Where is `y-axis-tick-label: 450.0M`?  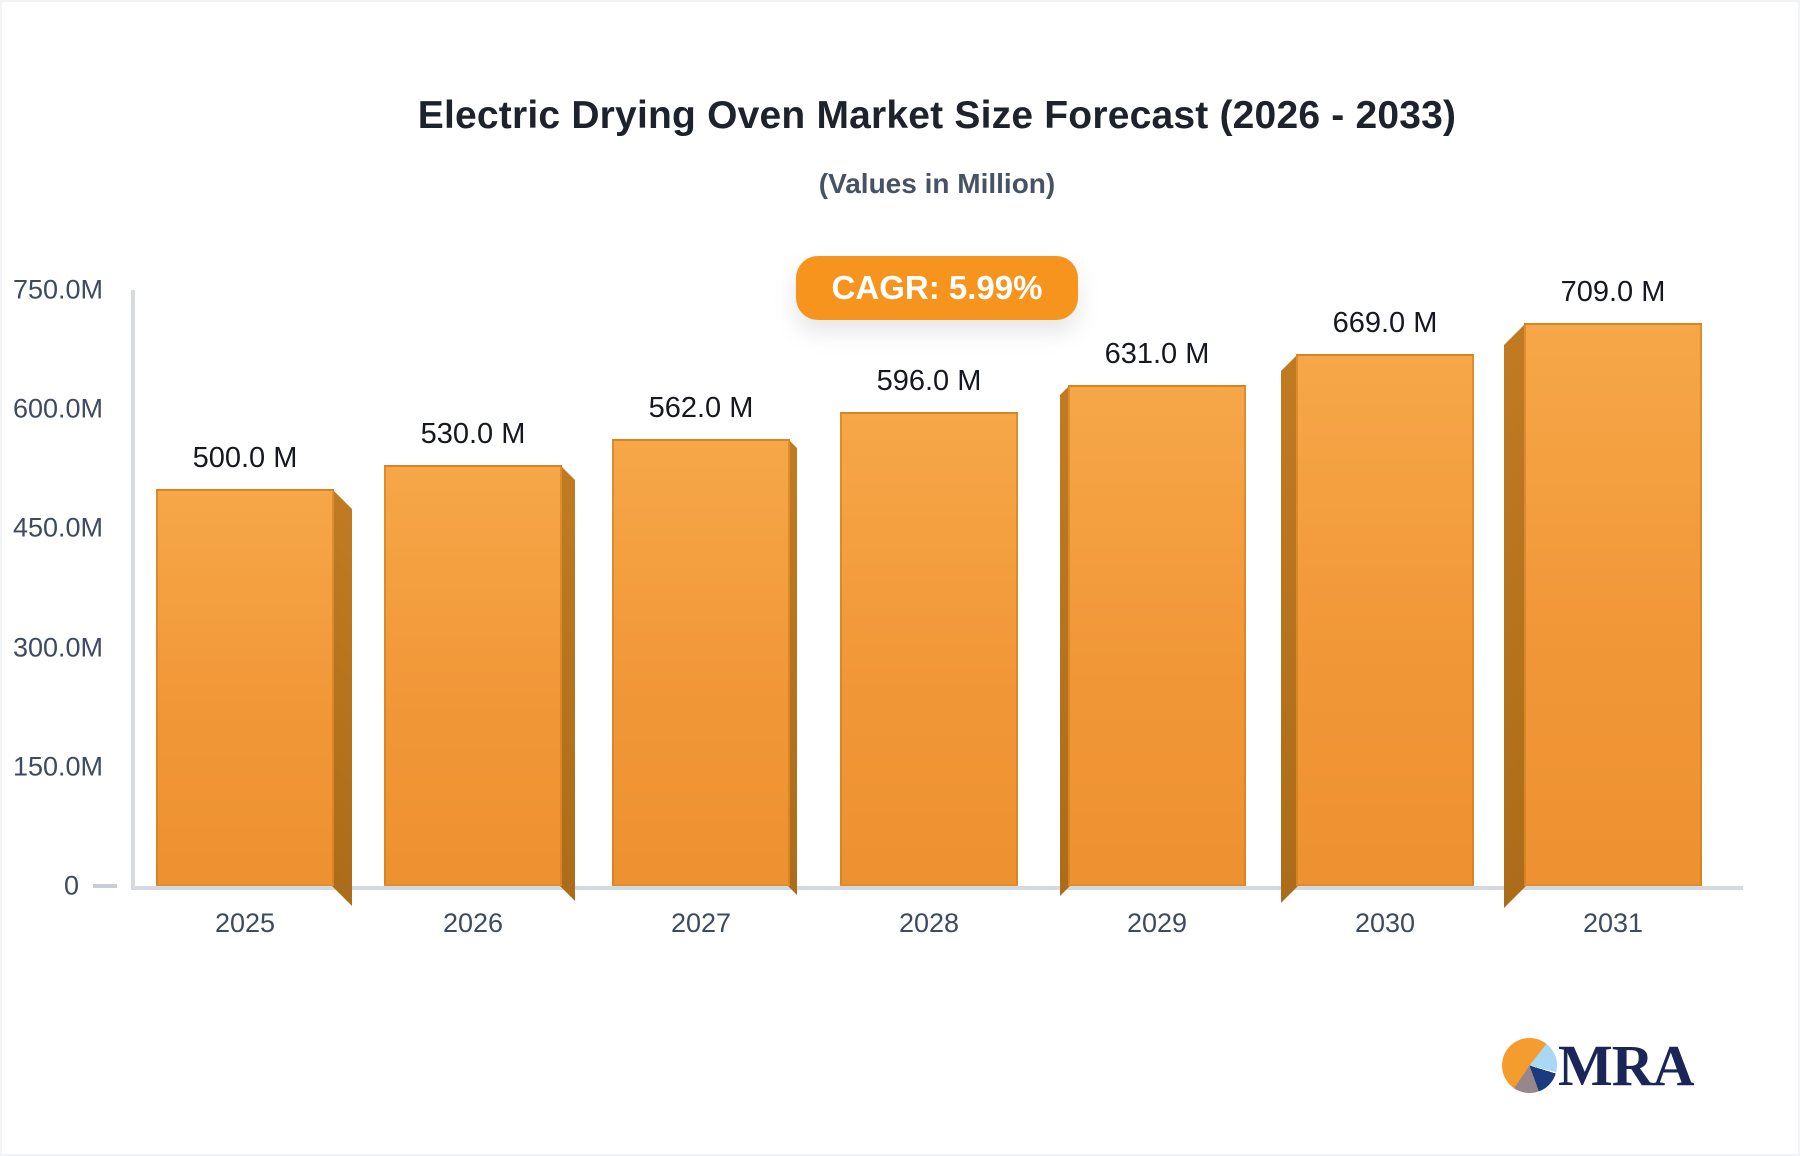 y-axis-tick-label: 450.0M is located at coordinates (57, 527).